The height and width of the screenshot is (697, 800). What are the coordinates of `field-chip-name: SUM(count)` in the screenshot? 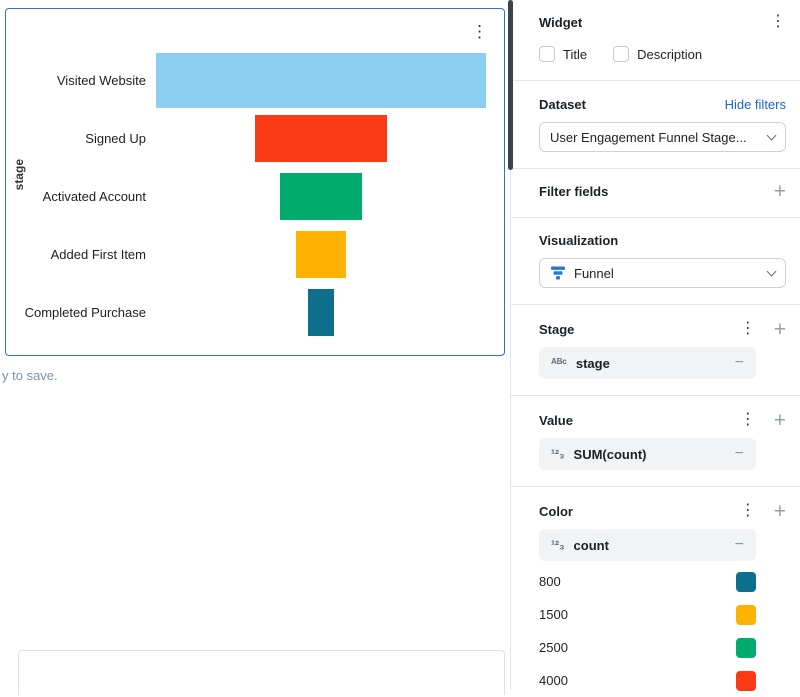 It's located at (610, 454).